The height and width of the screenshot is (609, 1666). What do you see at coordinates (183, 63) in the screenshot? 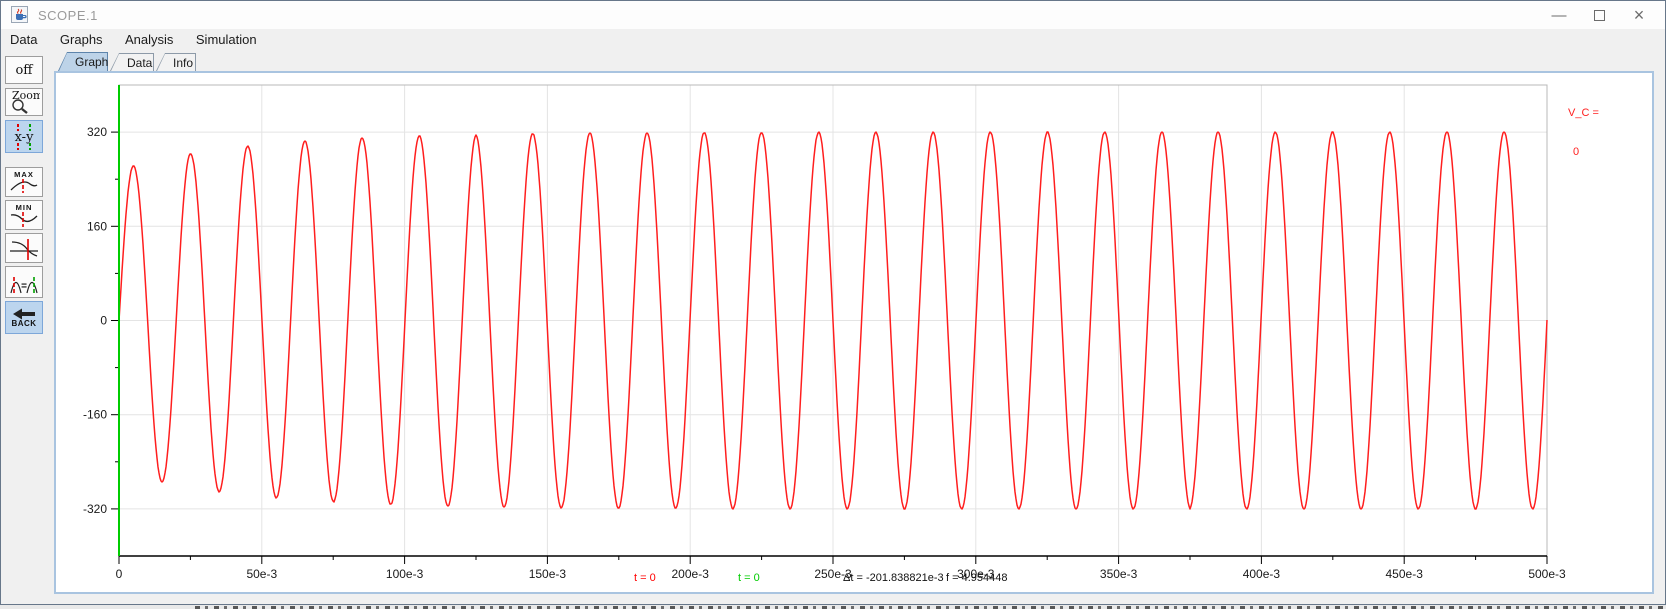
I see `tab-info-label: Info` at bounding box center [183, 63].